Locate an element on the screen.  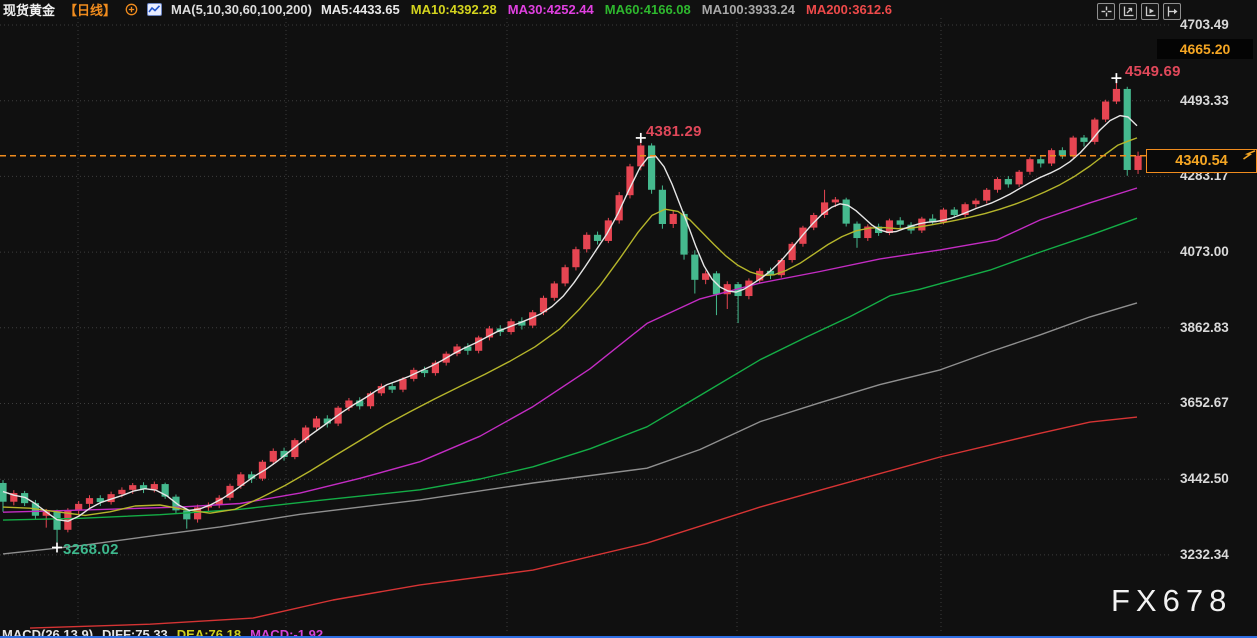
ma-value: MA60:4166.08 is located at coordinates (647, 9).